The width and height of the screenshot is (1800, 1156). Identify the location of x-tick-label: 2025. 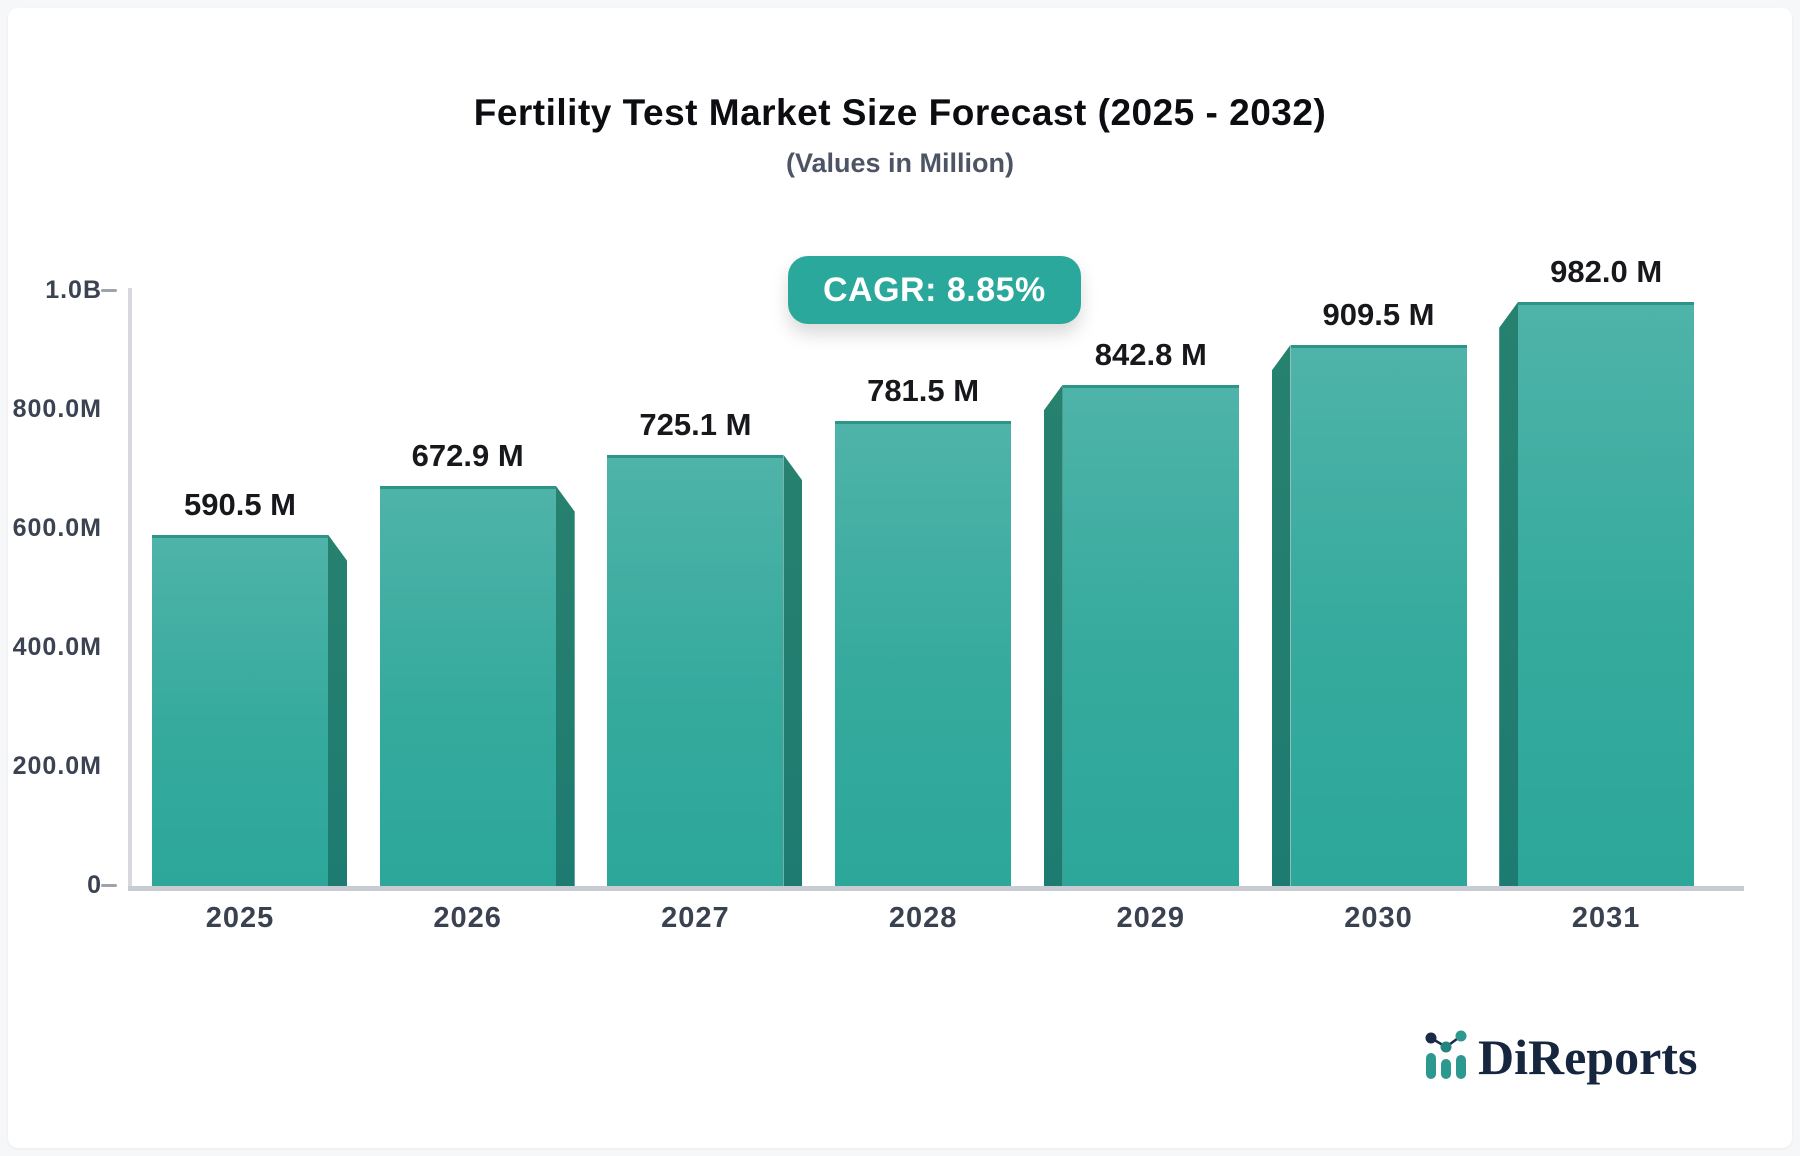
(240, 918).